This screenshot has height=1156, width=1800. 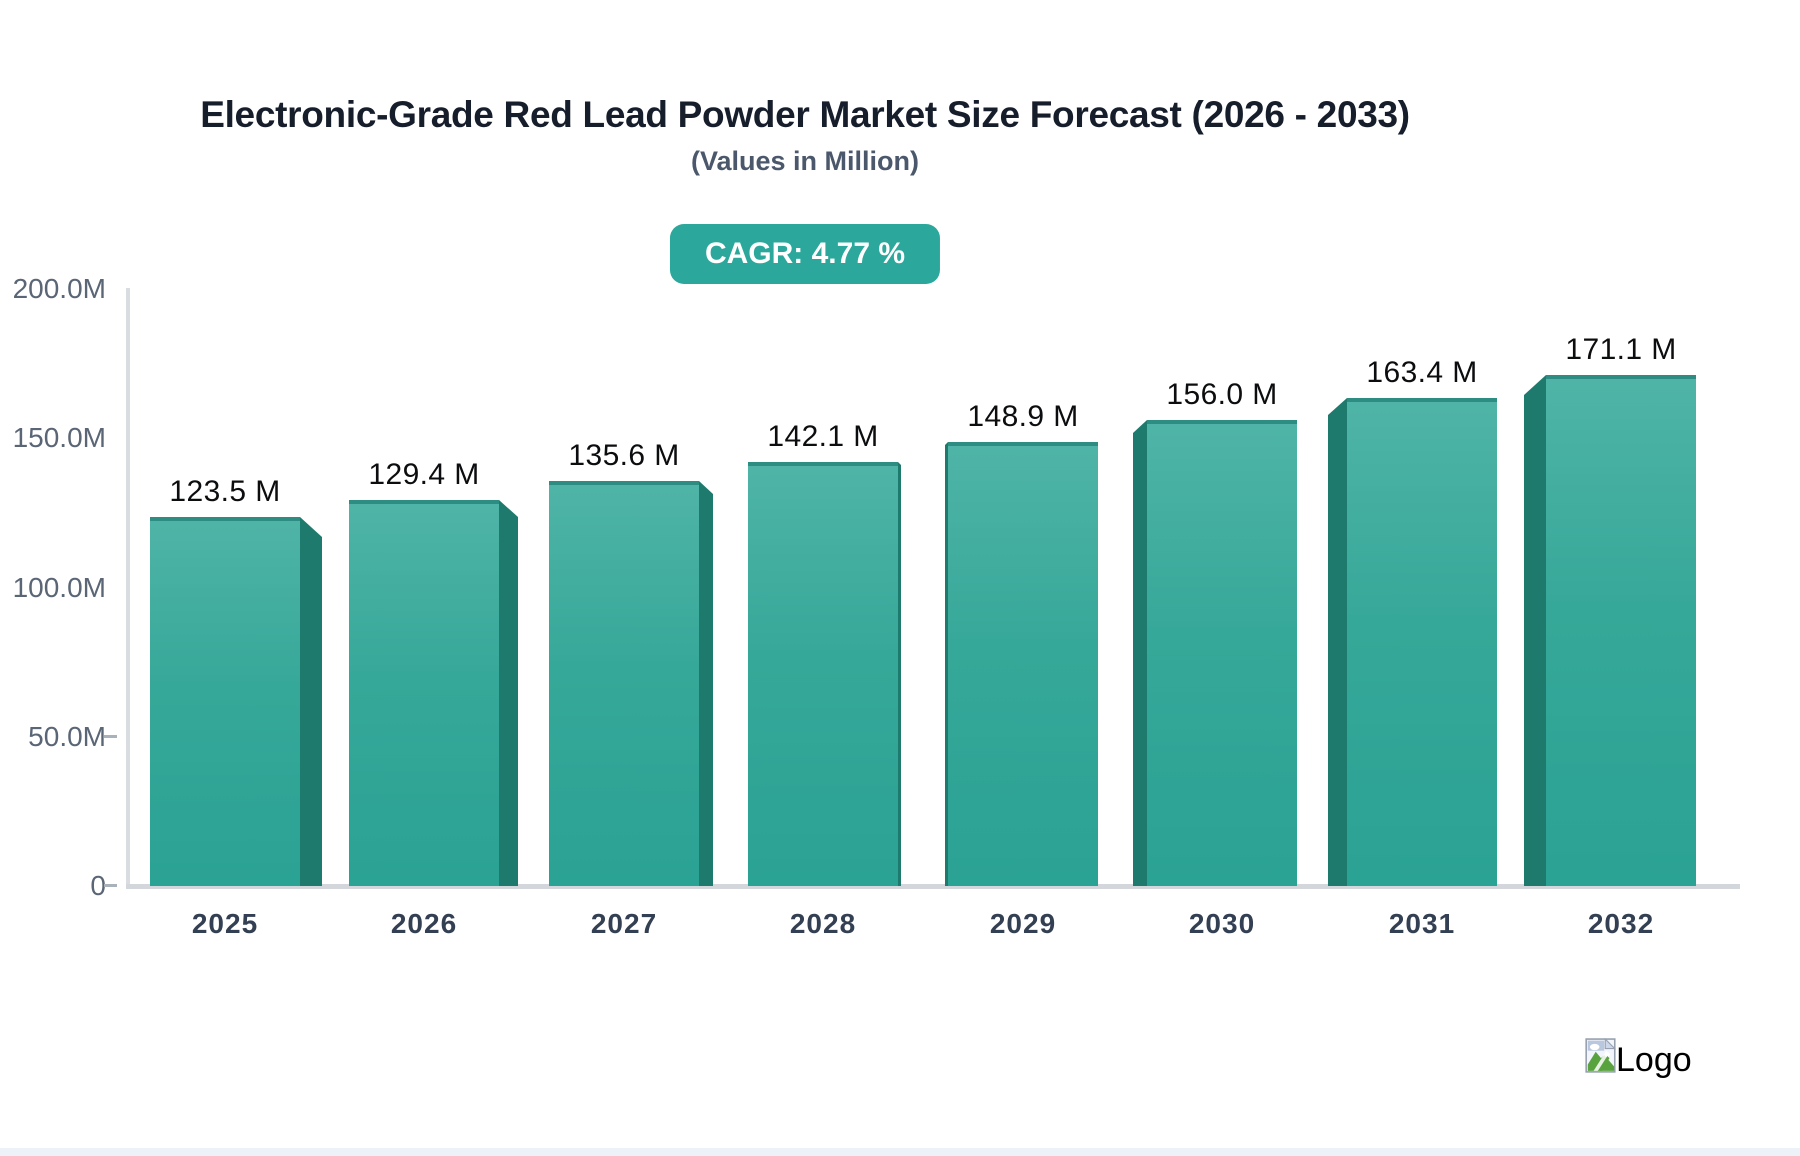 I want to click on bar-value-label-2029: 148.9 M, so click(x=1023, y=416).